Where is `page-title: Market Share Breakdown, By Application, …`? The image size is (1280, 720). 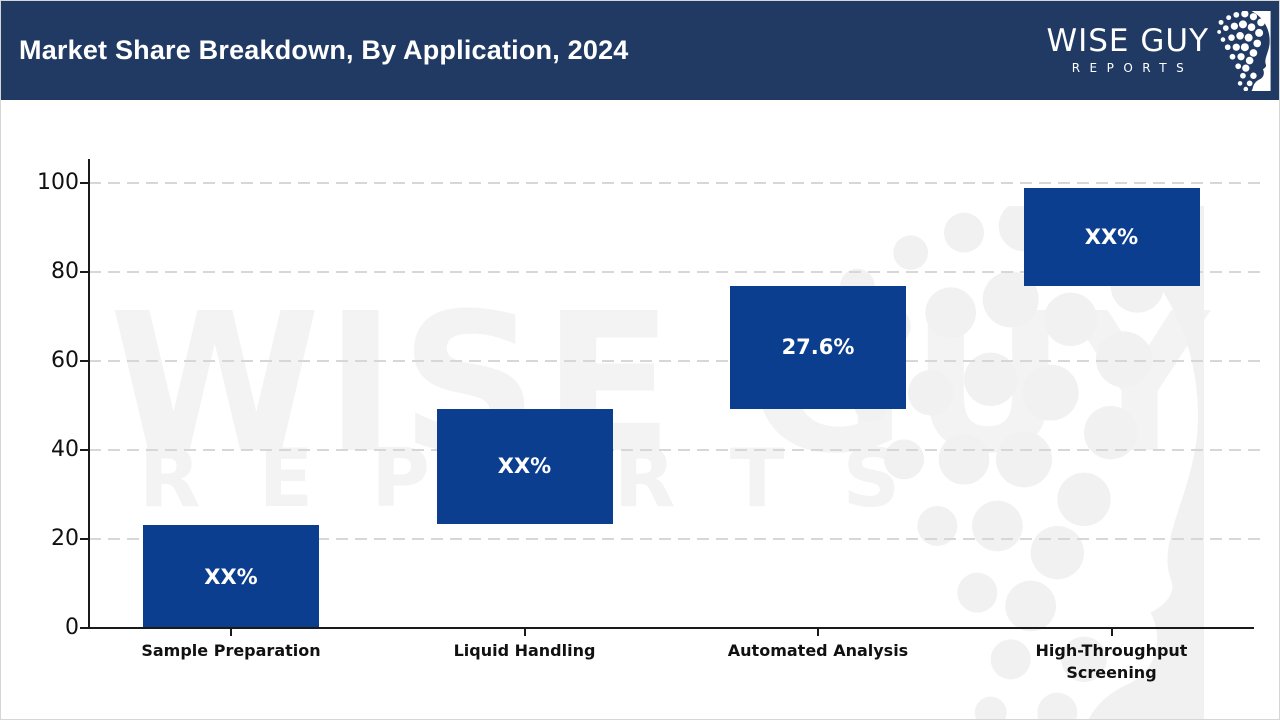 page-title: Market Share Breakdown, By Application, … is located at coordinates (324, 50).